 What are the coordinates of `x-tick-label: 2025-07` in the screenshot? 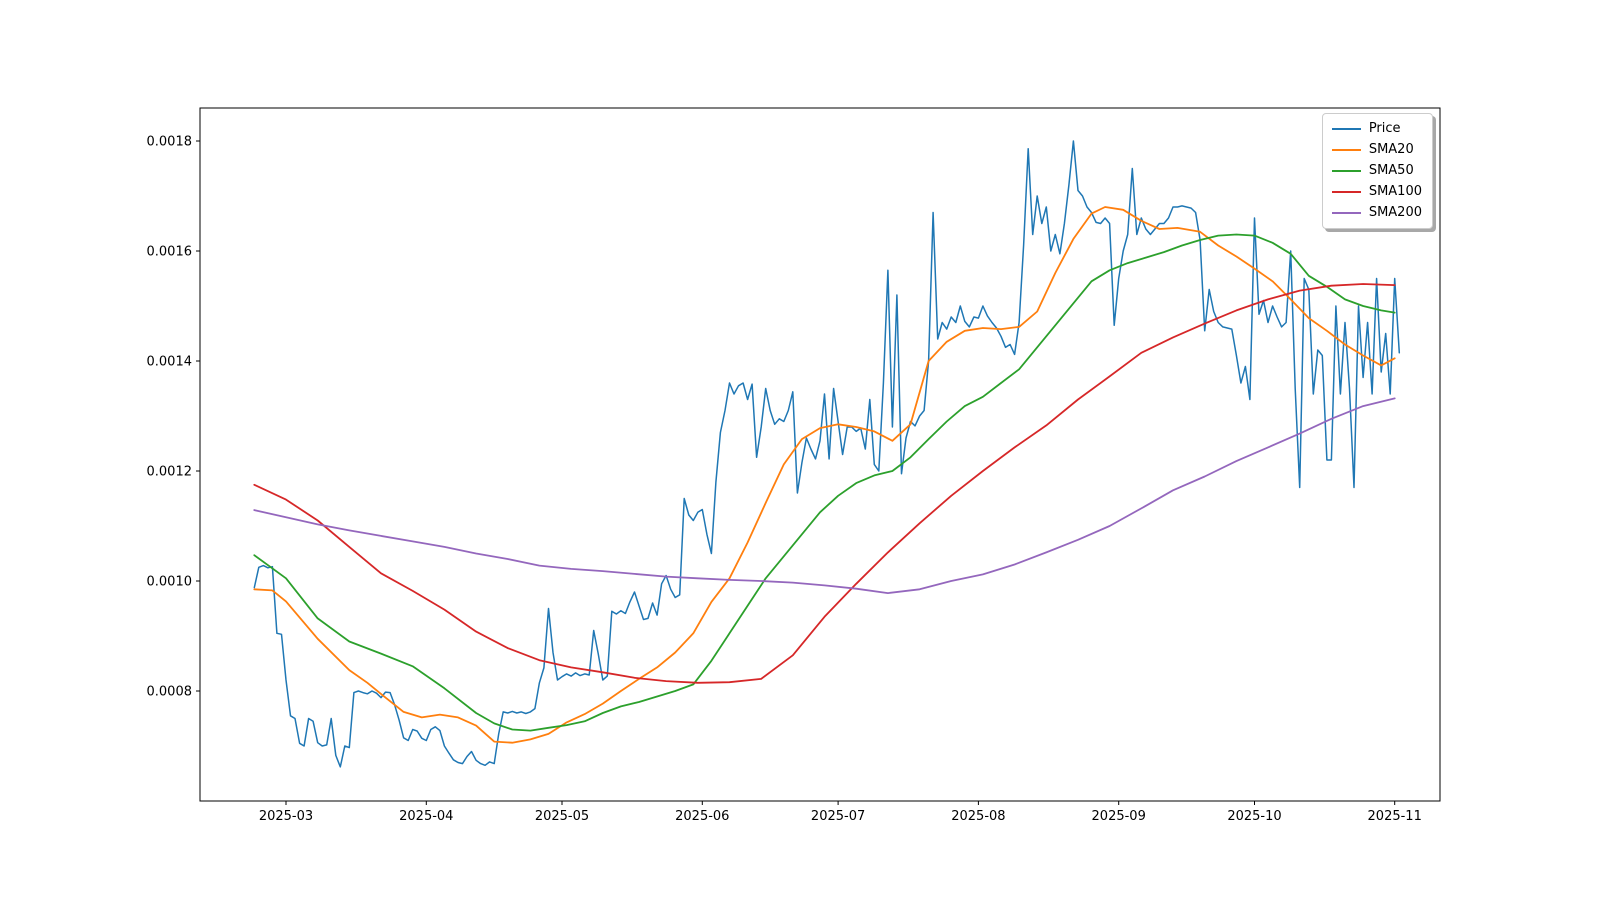 It's located at (838, 816).